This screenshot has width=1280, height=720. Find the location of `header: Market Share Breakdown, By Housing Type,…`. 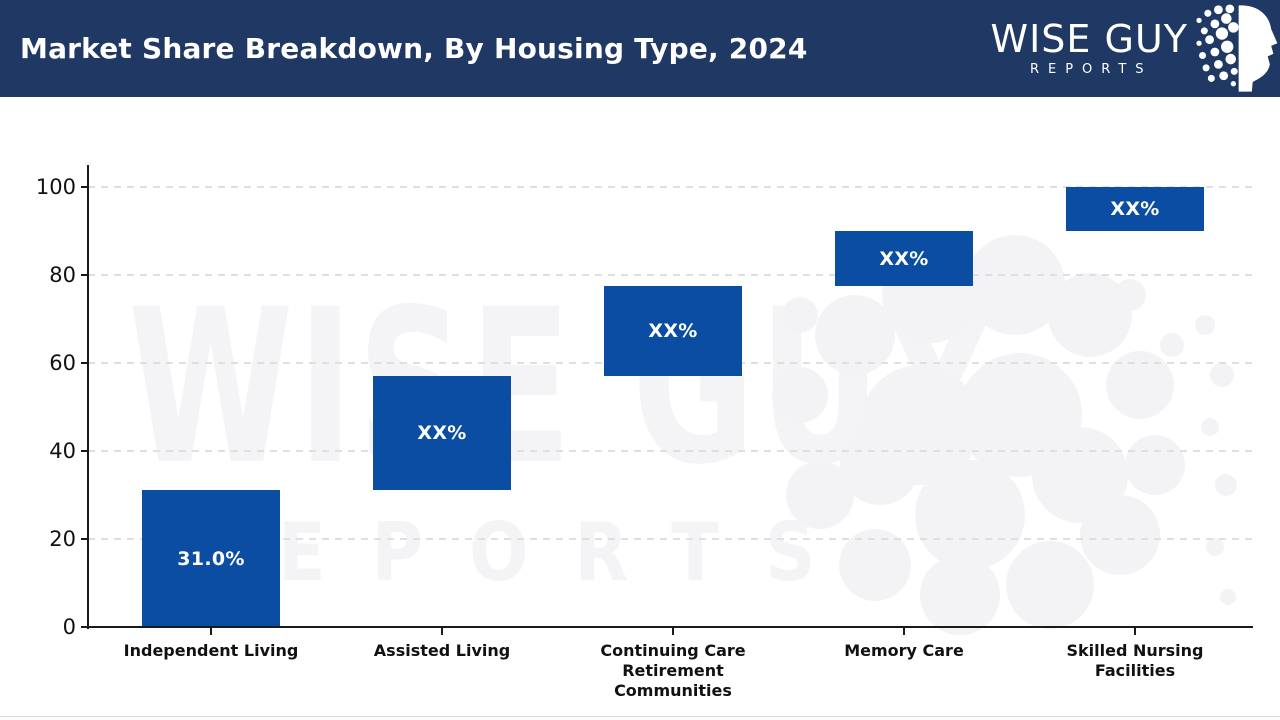

header: Market Share Breakdown, By Housing Type,… is located at coordinates (640, 48).